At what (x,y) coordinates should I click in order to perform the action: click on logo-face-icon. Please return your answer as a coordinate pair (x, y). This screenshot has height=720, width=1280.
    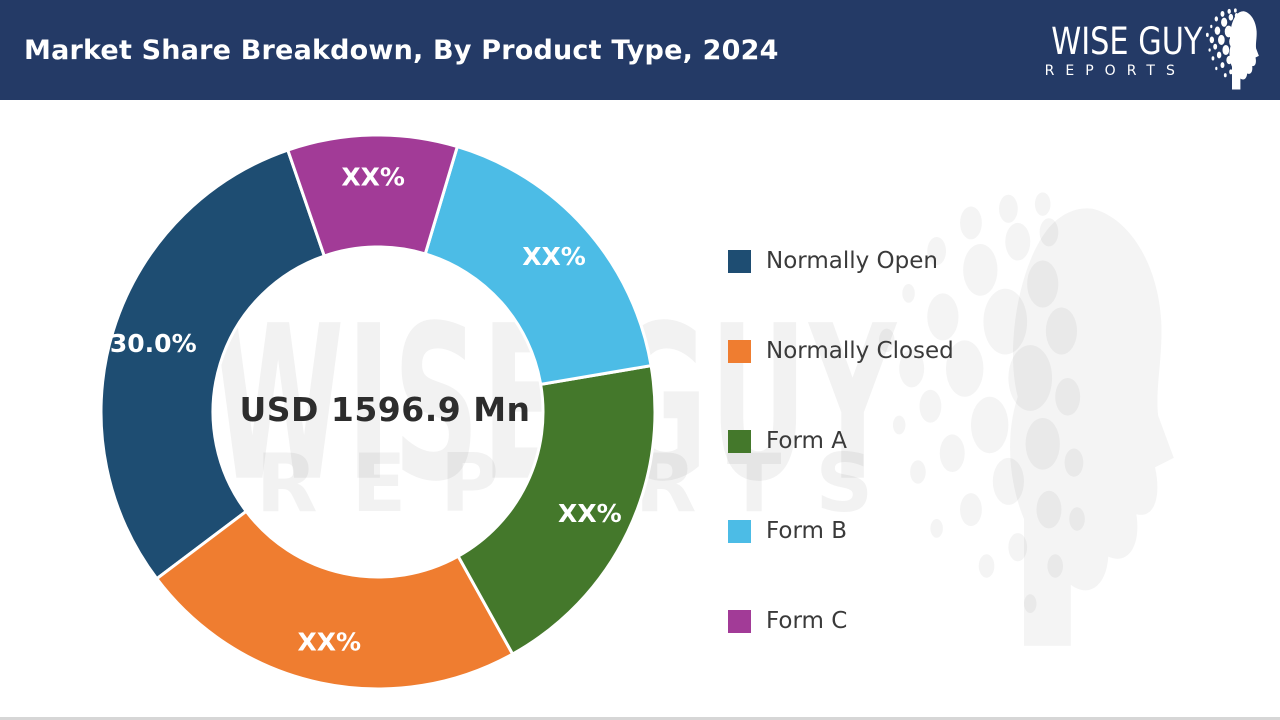
    Looking at the image, I should click on (1232, 50).